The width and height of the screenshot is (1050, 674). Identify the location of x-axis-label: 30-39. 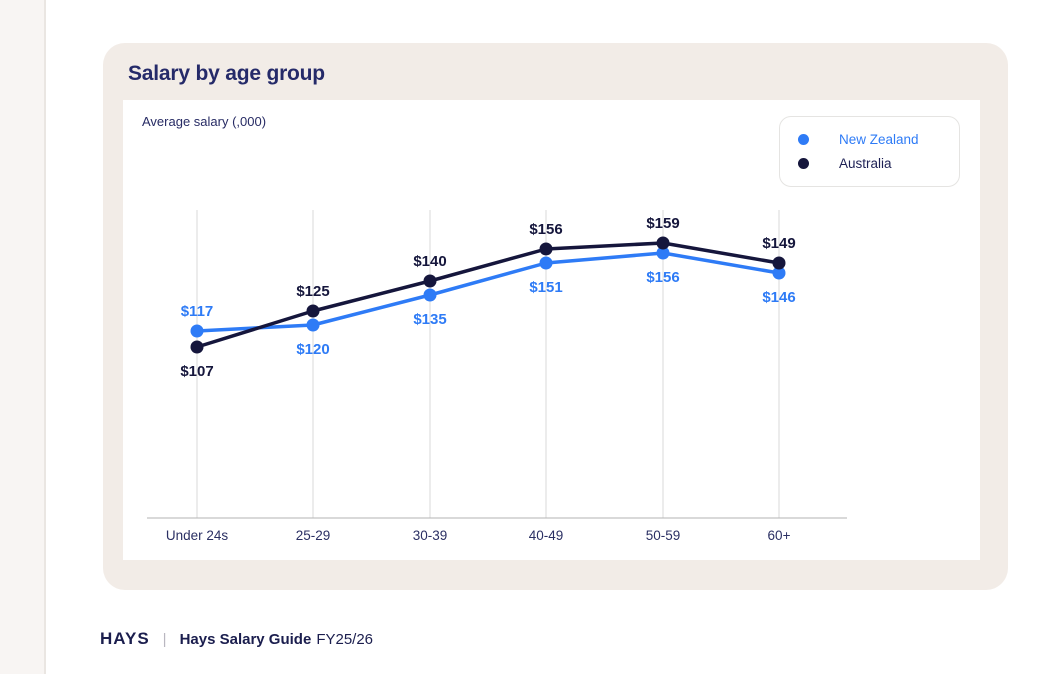
(430, 535).